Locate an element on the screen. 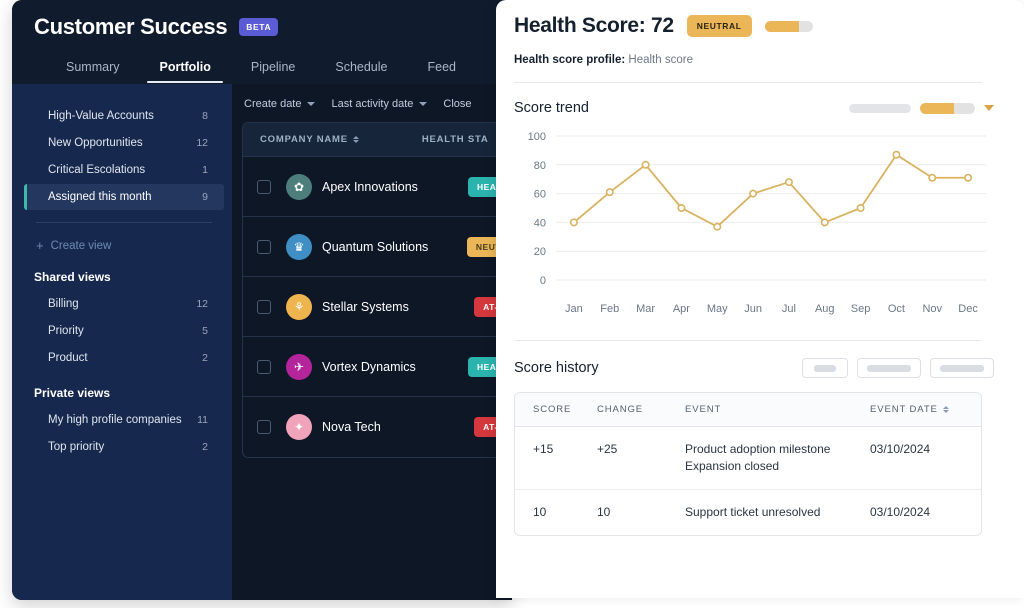 The width and height of the screenshot is (1024, 608). title-row: Customer Success BETA is located at coordinates (262, 20).